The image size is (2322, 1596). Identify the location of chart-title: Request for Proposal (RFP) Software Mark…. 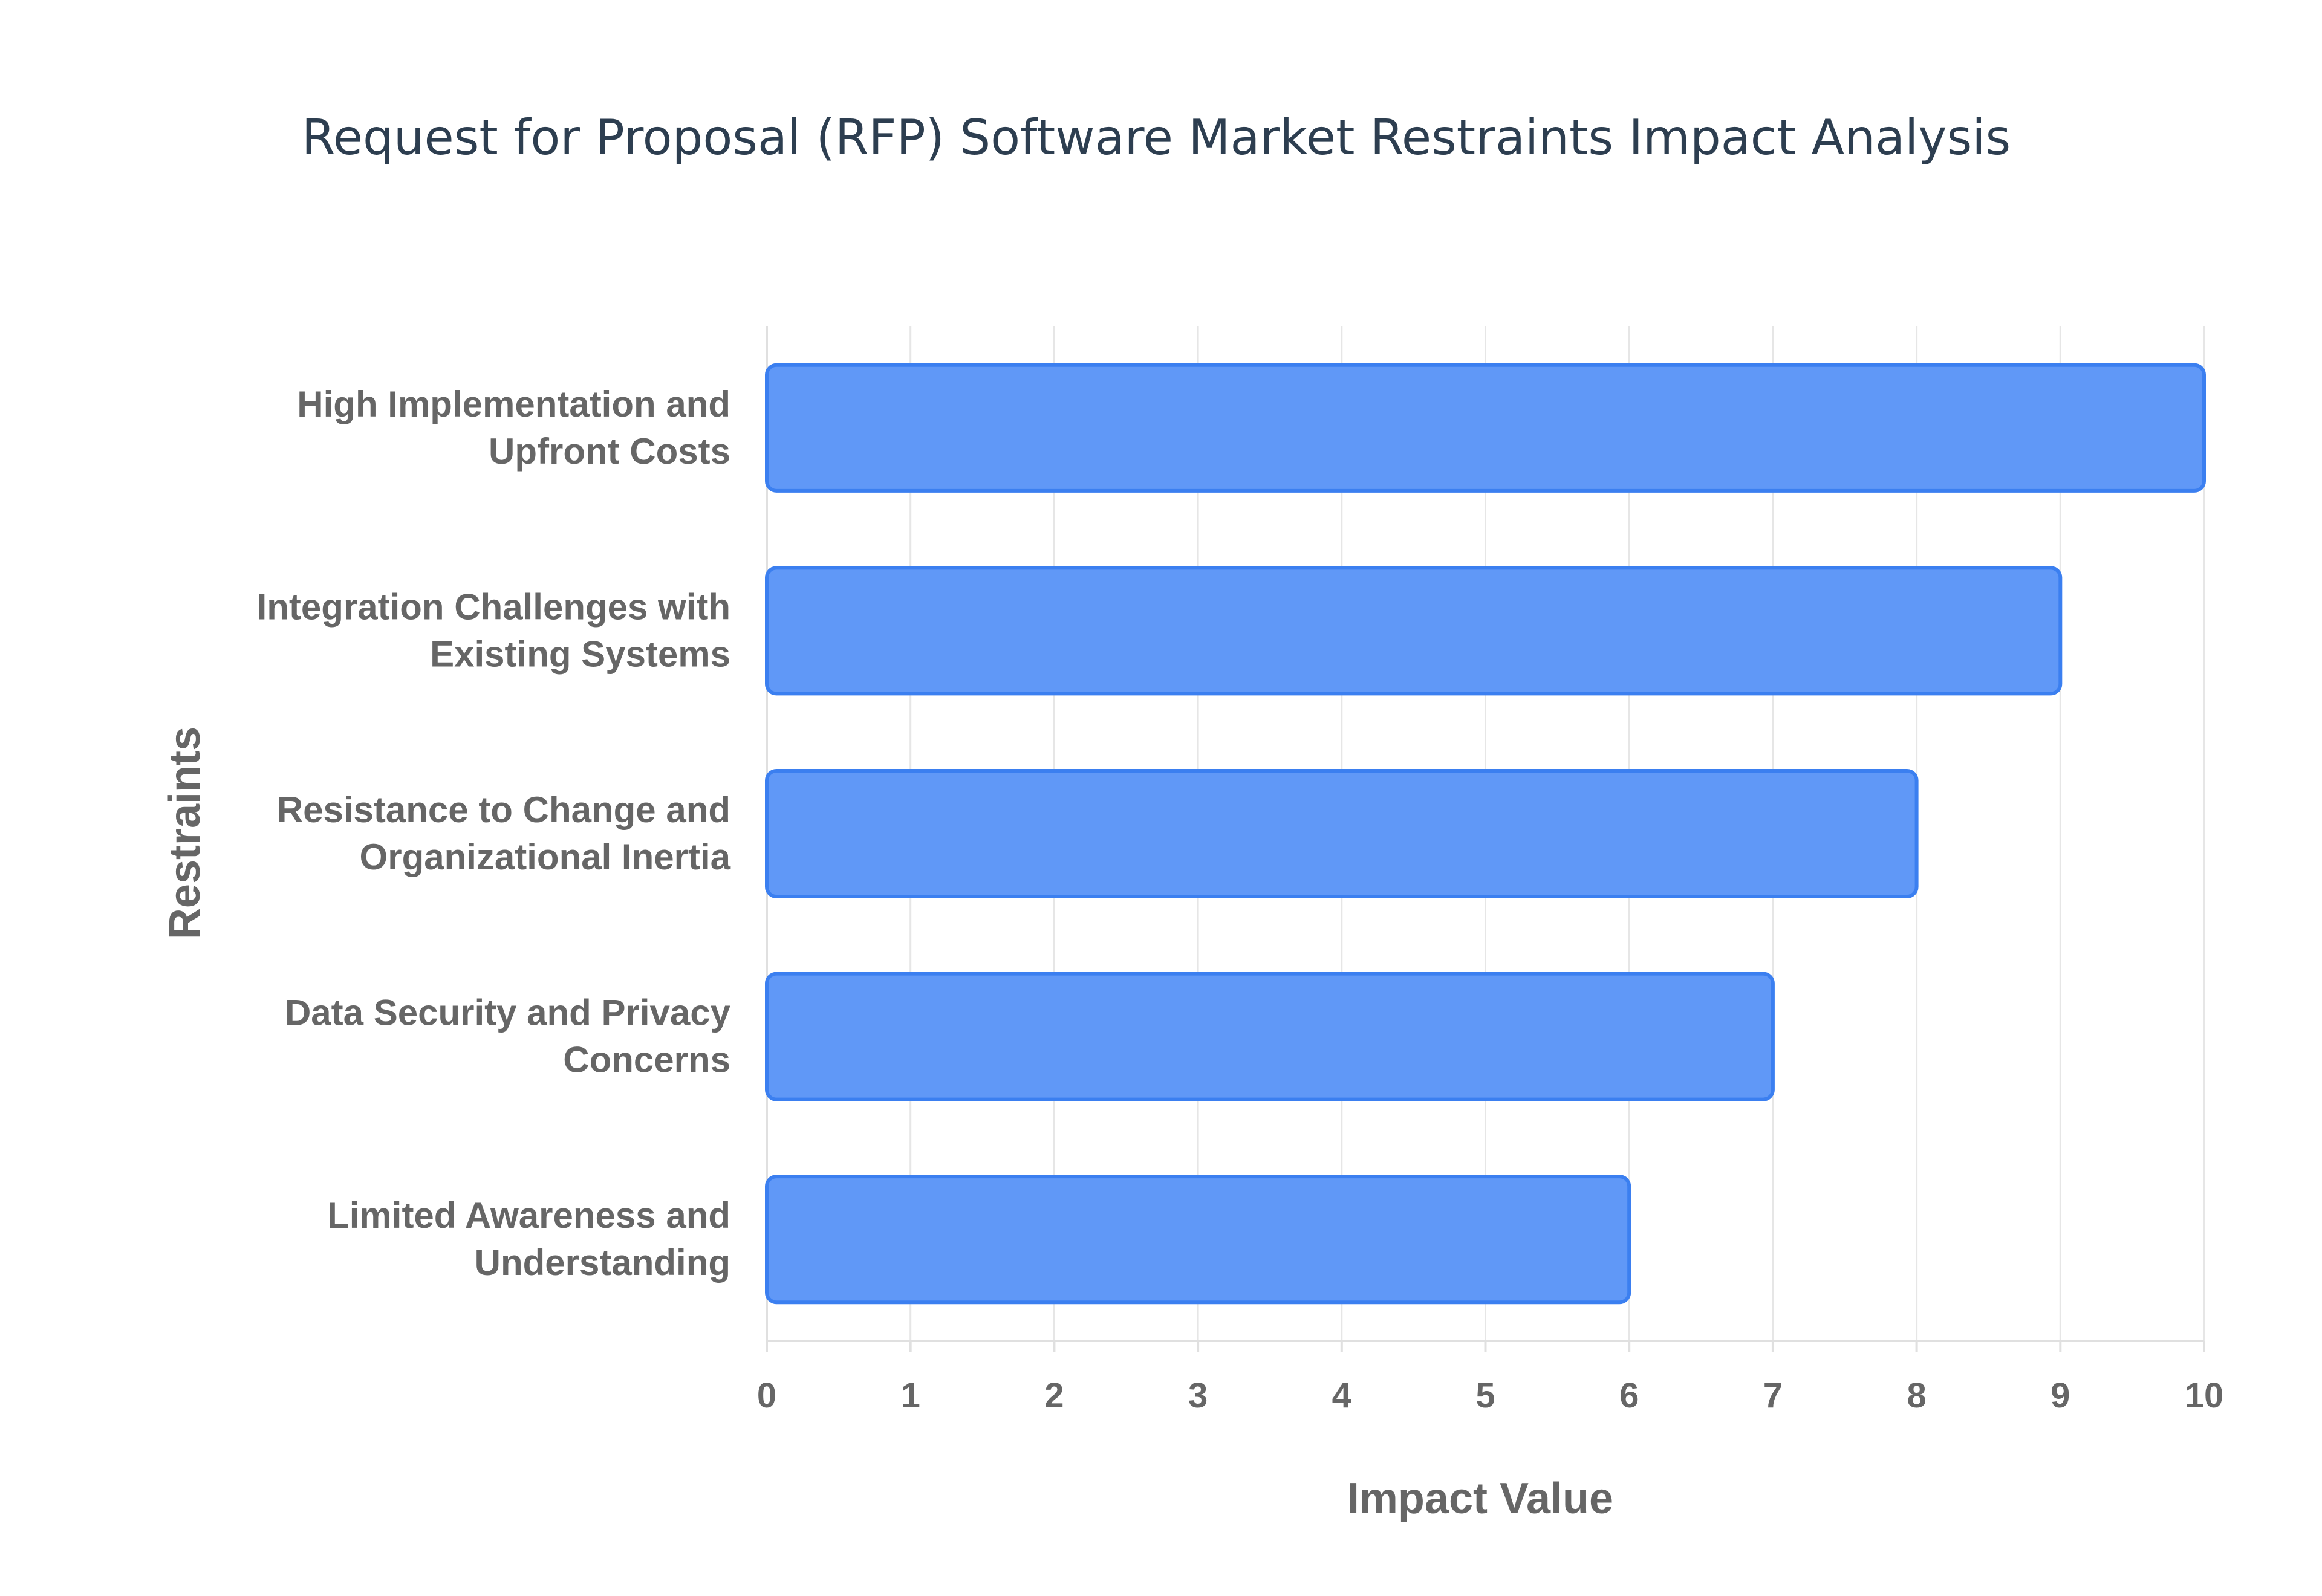
(1156, 137).